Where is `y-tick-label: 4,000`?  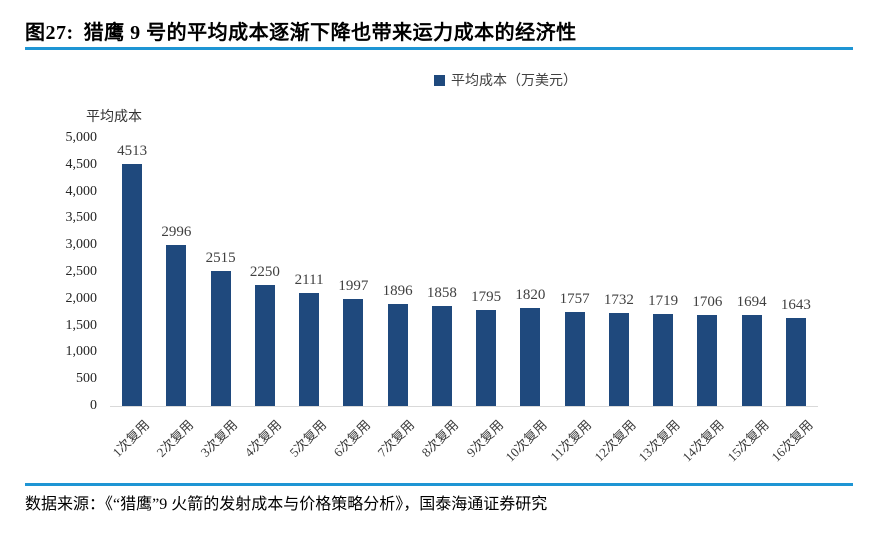 y-tick-label: 4,000 is located at coordinates (81, 191).